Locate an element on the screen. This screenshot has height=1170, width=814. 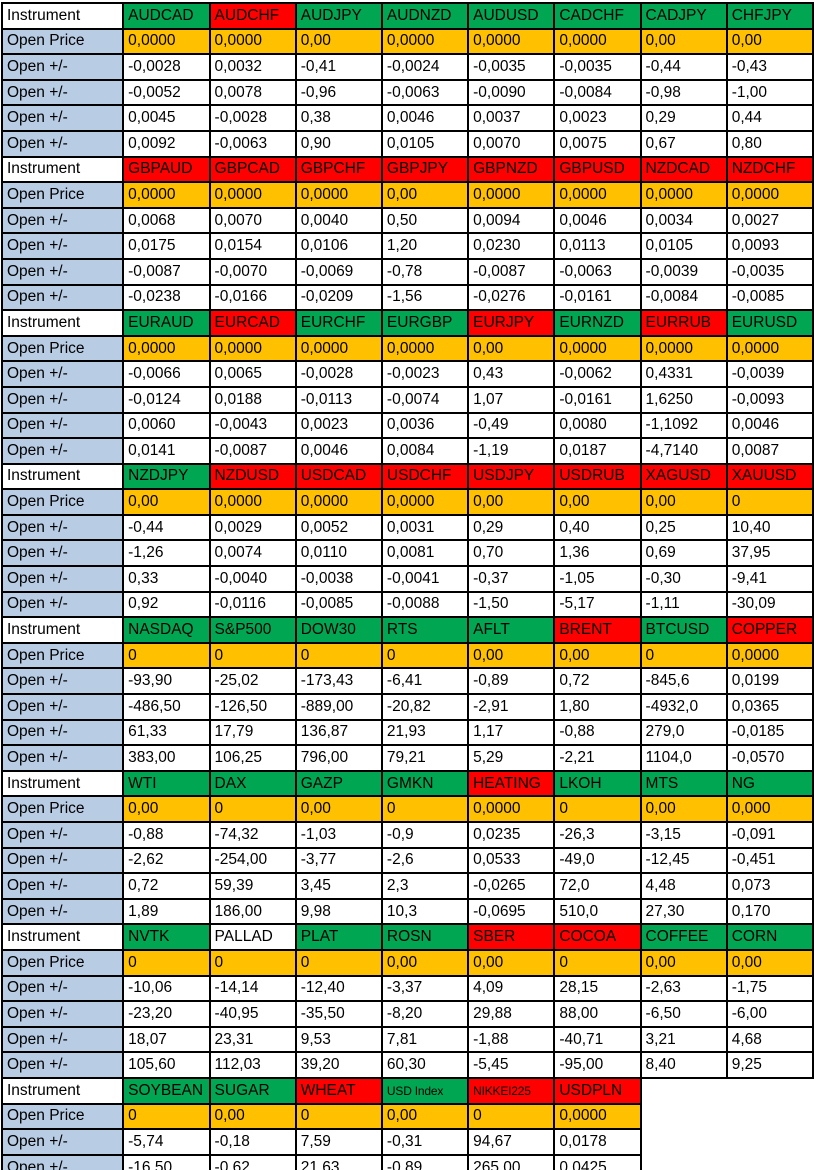
open-change-cell: 0,0094 is located at coordinates (511, 220).